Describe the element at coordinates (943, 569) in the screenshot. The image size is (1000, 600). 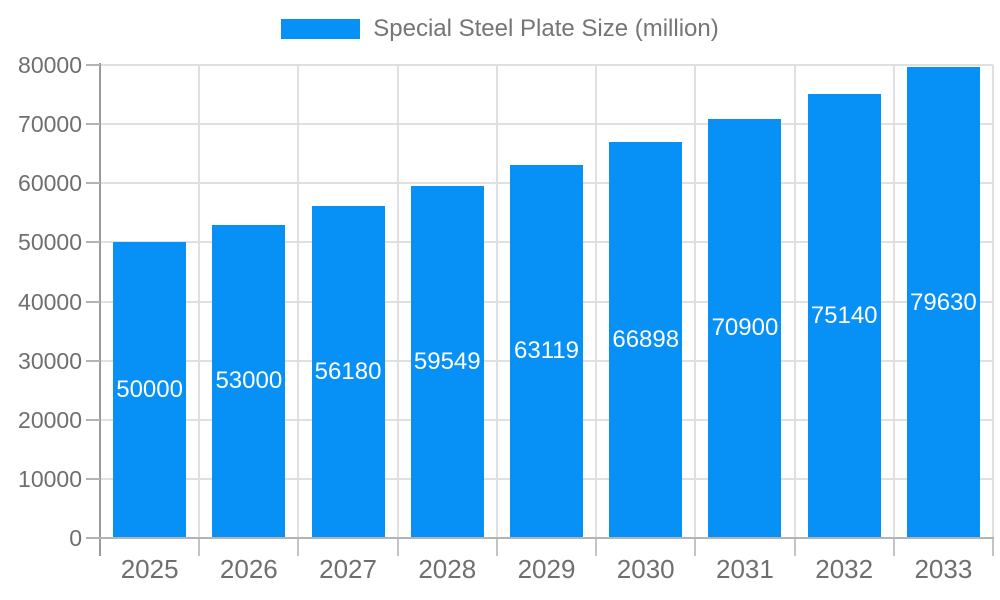
I see `x-axis-category-label: 2033` at that location.